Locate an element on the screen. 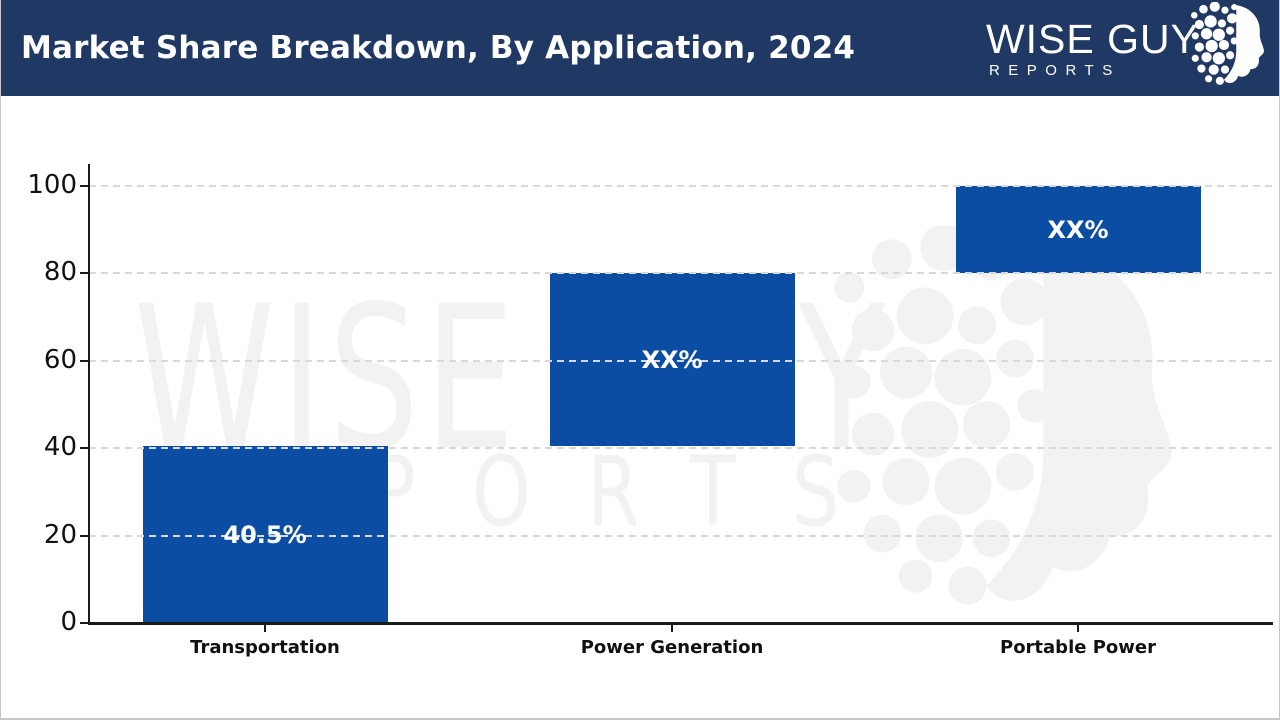  y-tick-label: 0 is located at coordinates (68, 622).